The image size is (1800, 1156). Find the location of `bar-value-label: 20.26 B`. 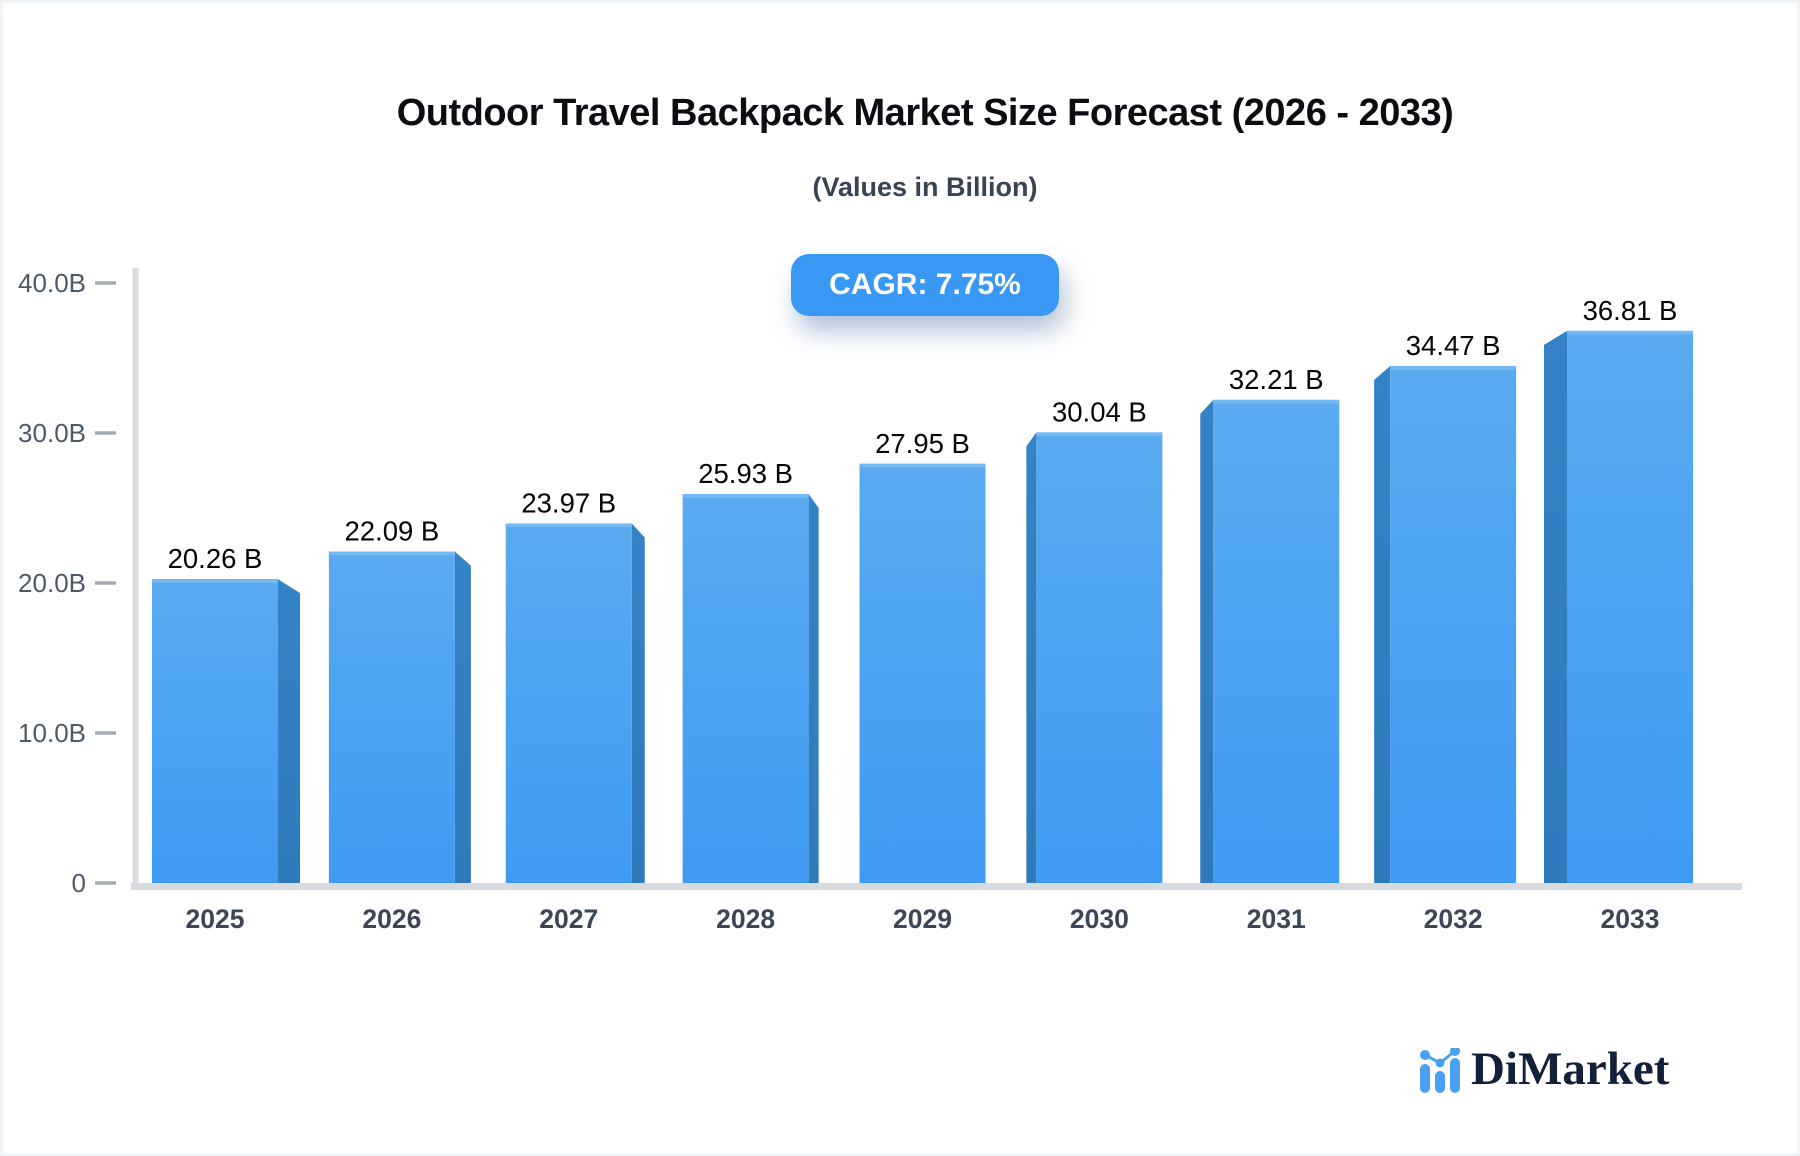

bar-value-label: 20.26 B is located at coordinates (215, 558).